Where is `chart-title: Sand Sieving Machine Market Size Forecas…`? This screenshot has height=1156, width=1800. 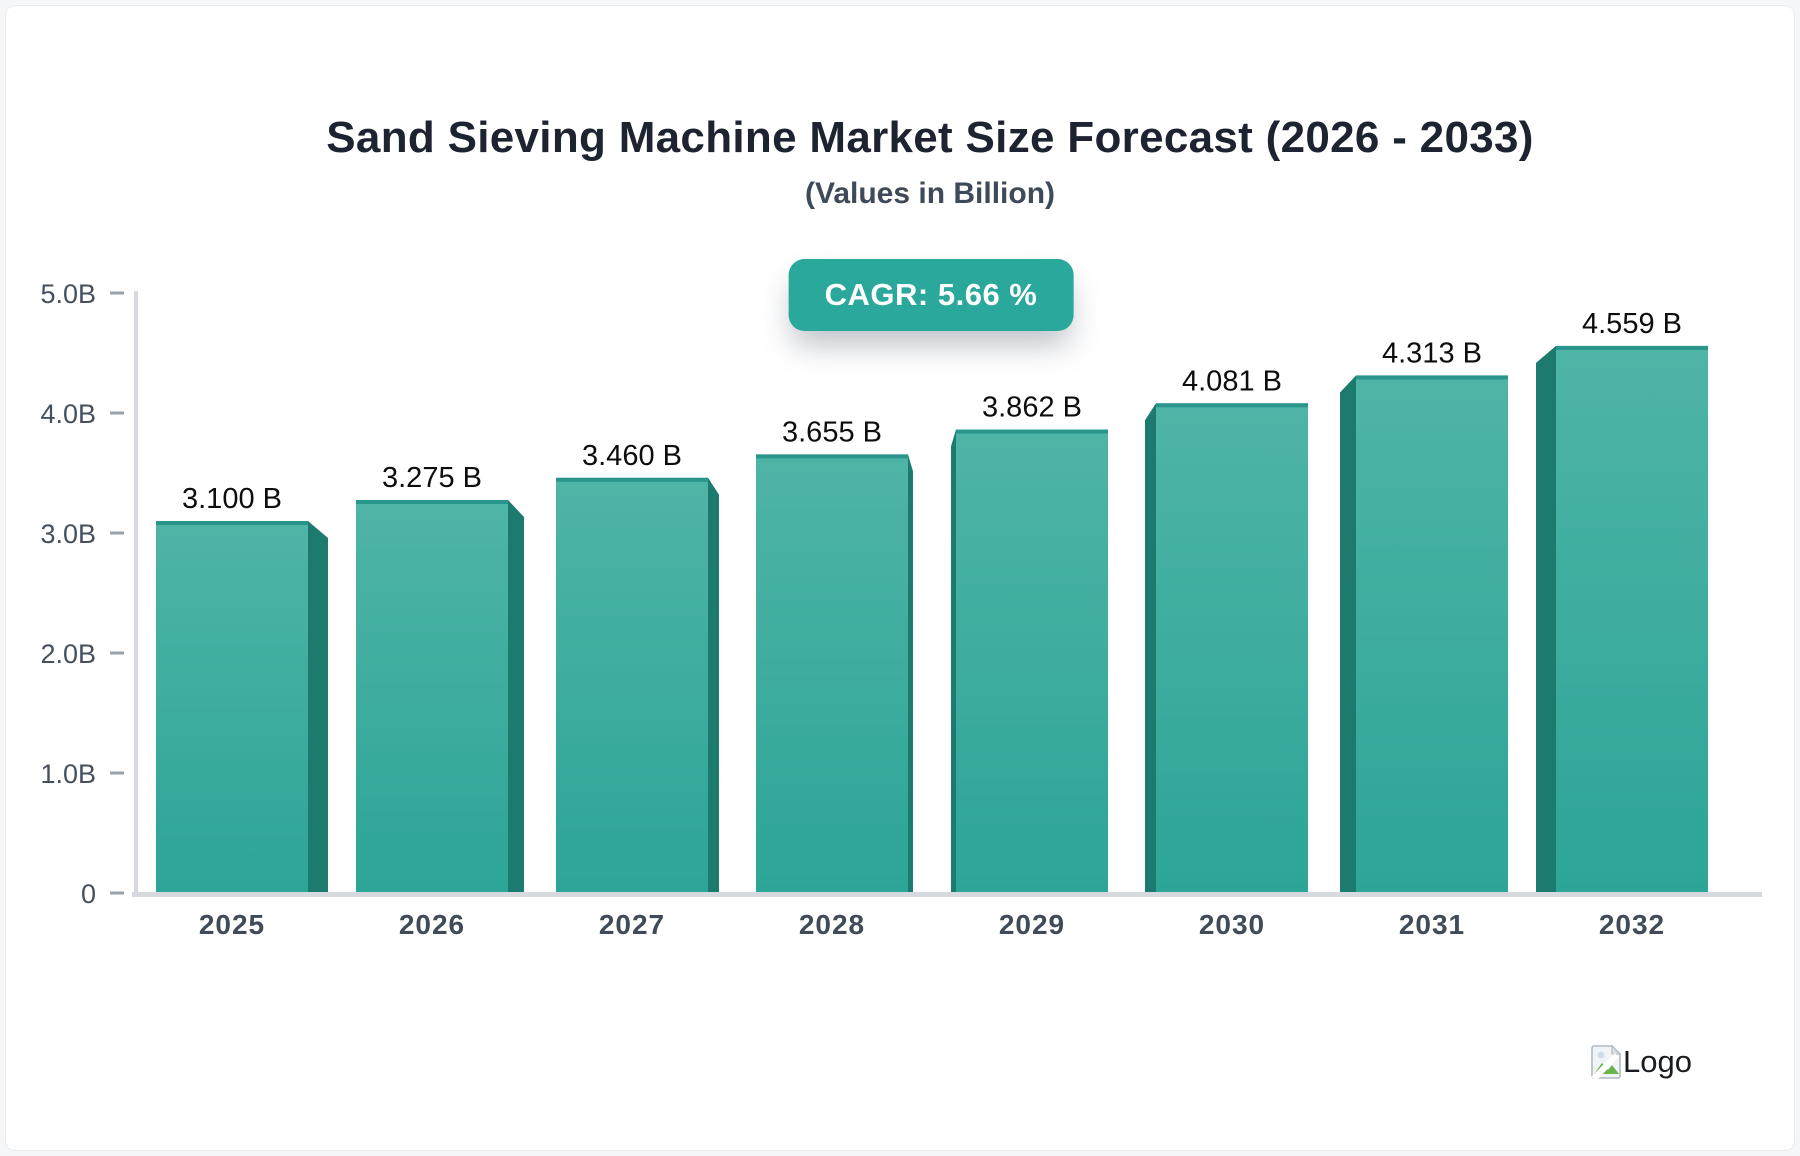 chart-title: Sand Sieving Machine Market Size Forecas… is located at coordinates (930, 137).